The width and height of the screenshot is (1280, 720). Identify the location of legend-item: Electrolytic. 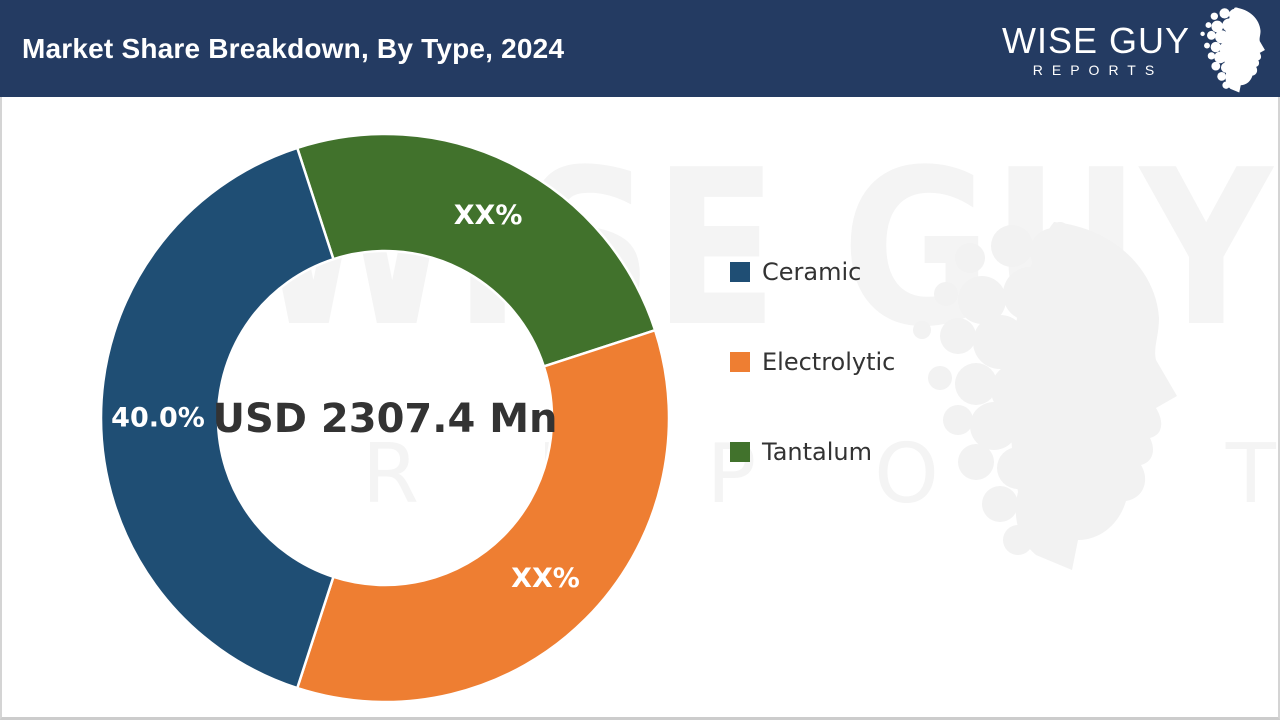
(812, 362).